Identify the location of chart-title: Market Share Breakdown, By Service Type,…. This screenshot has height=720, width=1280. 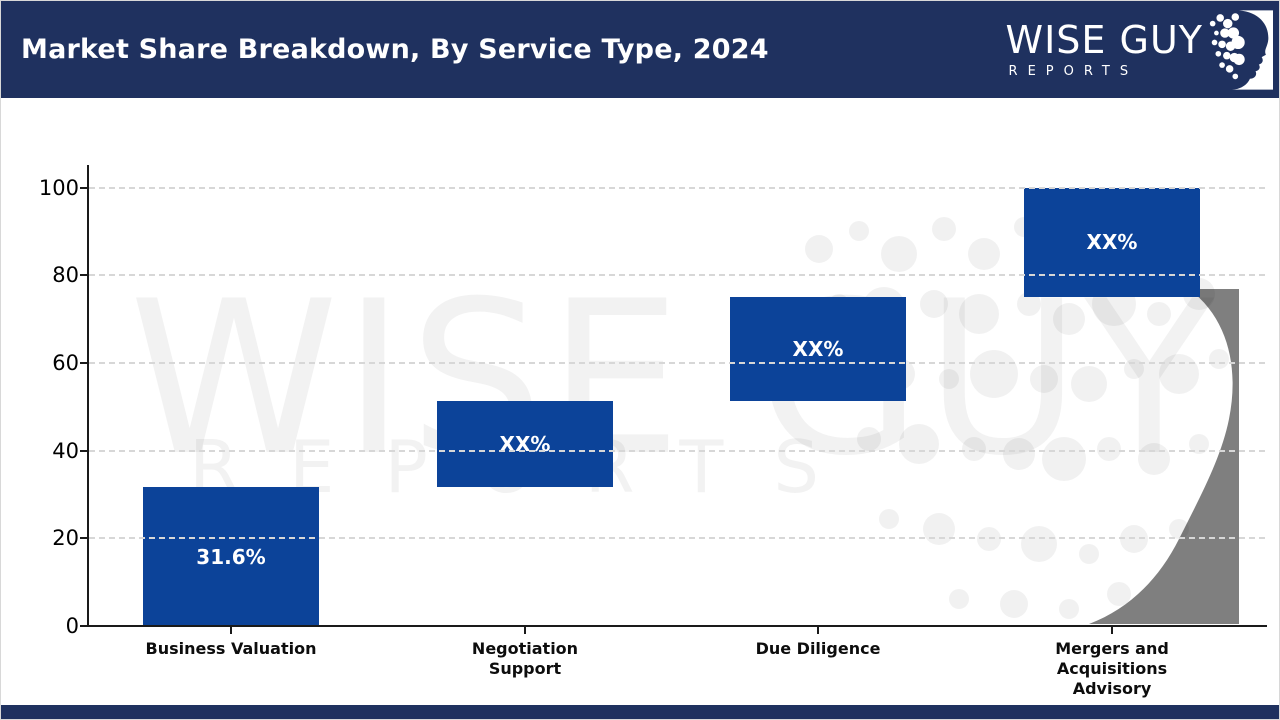
(395, 49).